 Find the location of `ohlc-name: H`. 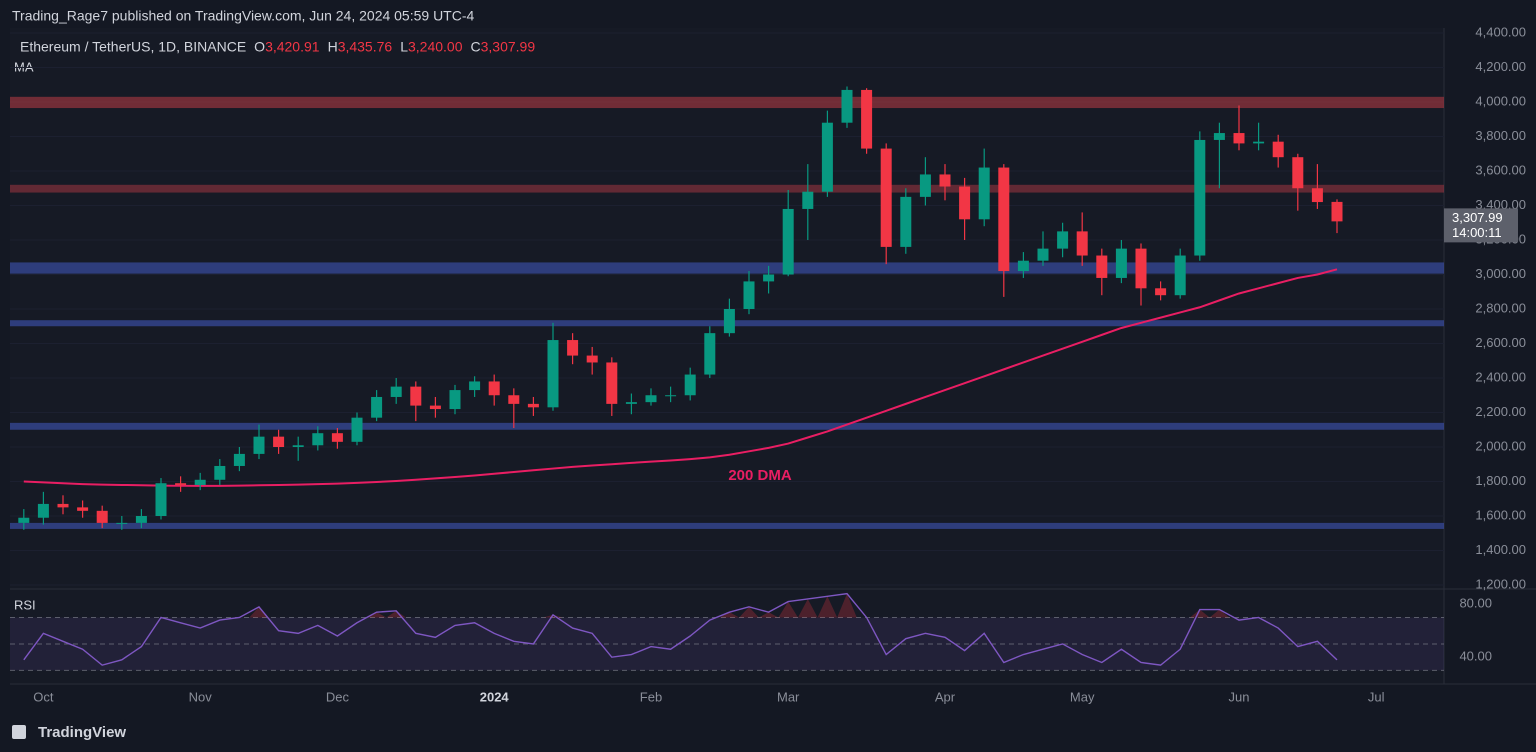

ohlc-name: H is located at coordinates (333, 47).